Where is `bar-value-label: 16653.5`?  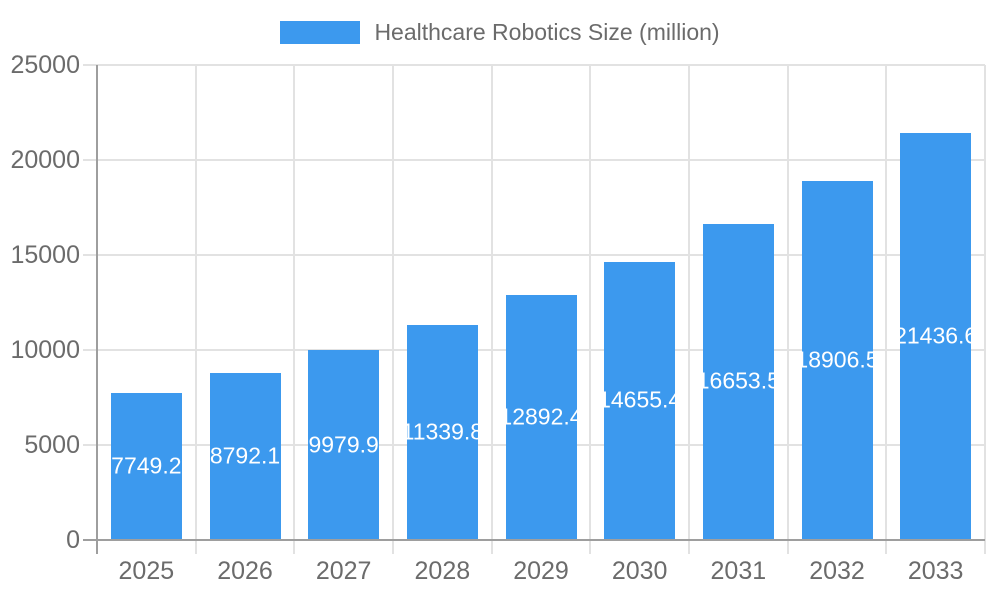 bar-value-label: 16653.5 is located at coordinates (738, 380).